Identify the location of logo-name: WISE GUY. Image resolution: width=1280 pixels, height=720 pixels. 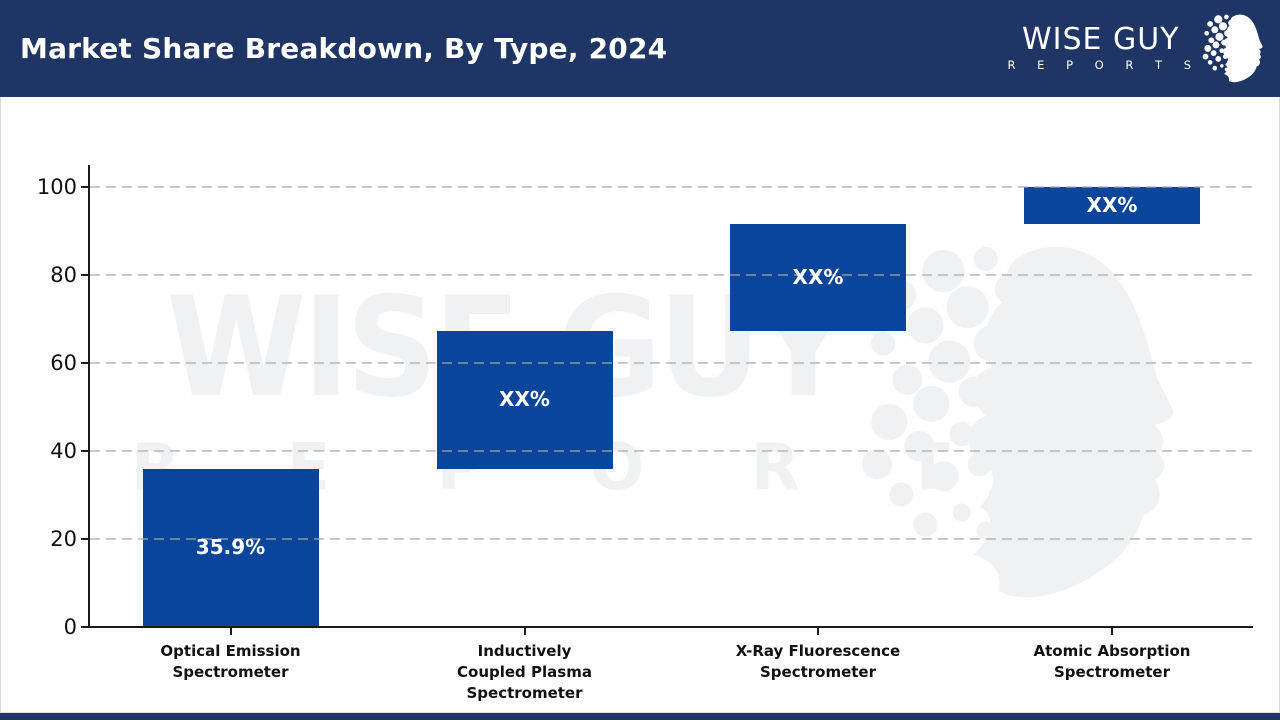
(1100, 39).